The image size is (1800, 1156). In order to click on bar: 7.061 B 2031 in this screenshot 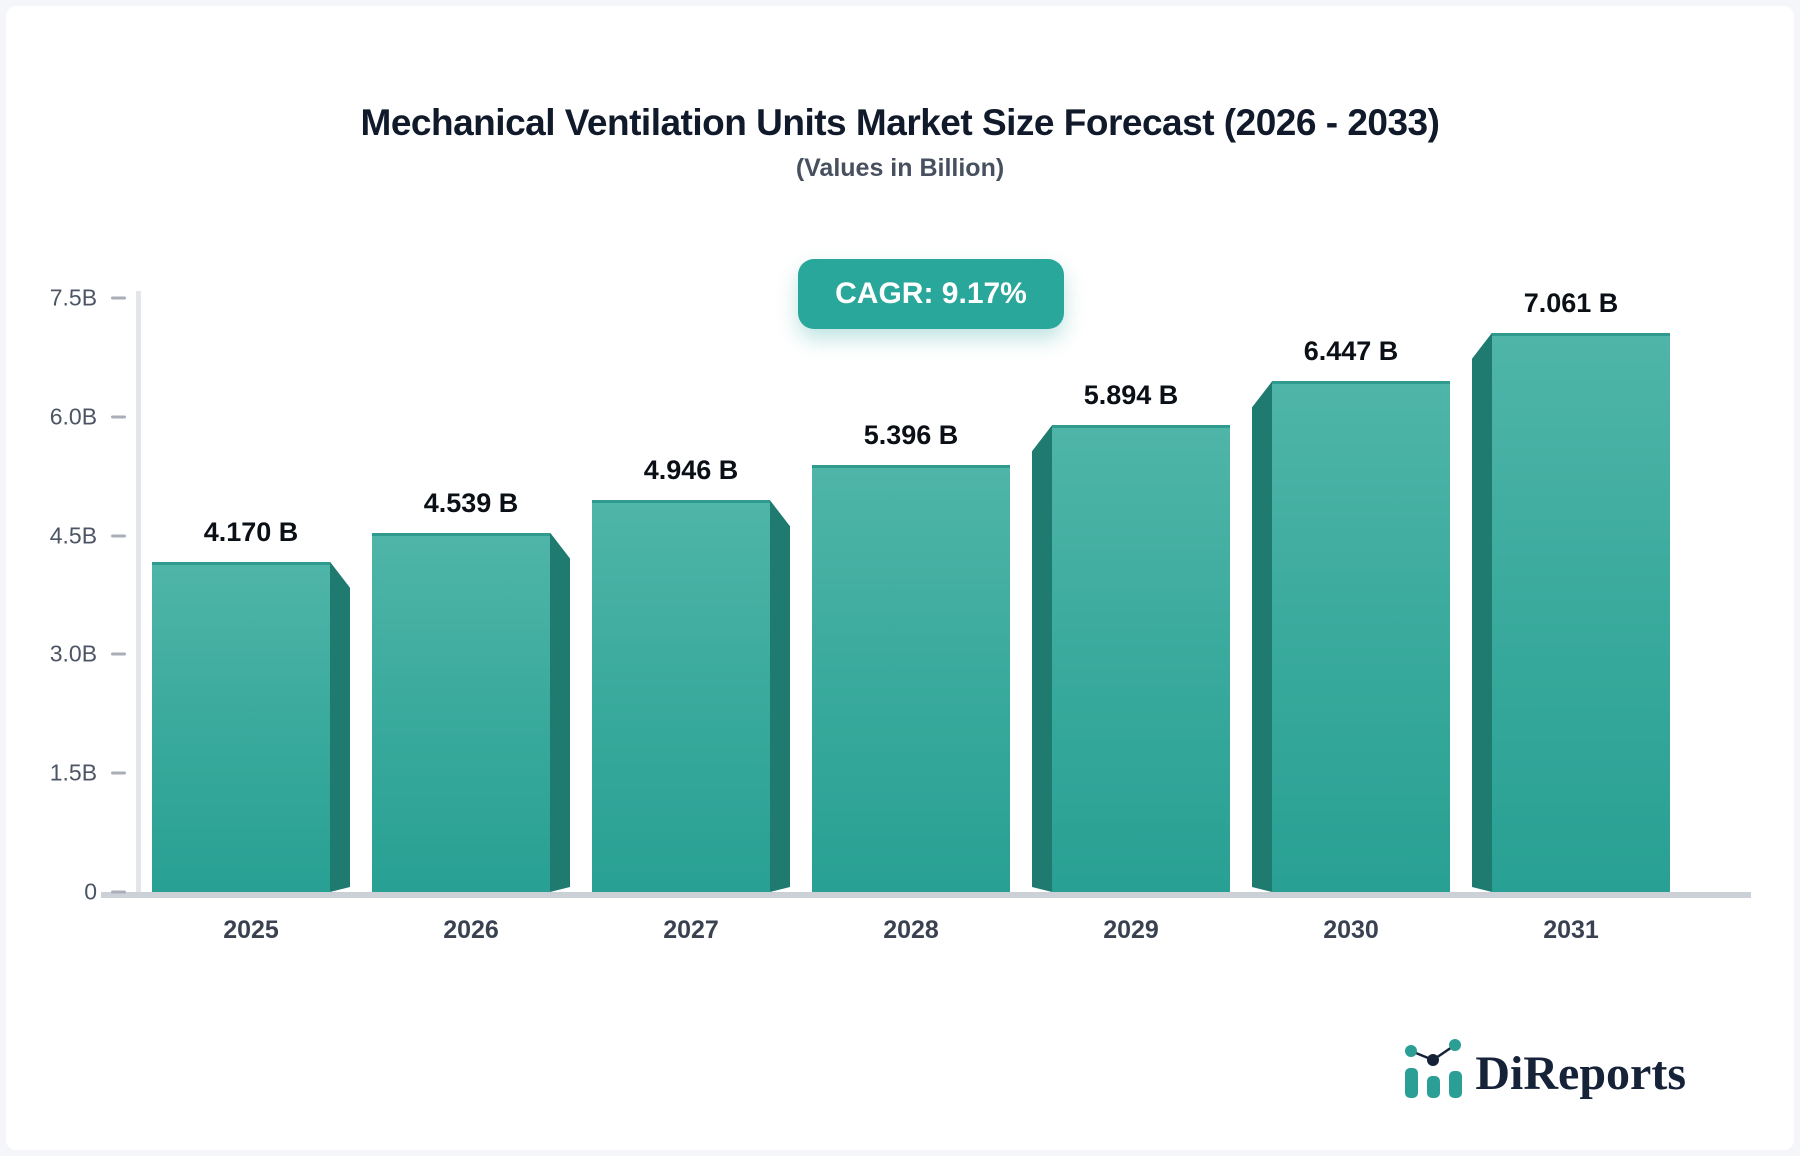, I will do `click(1571, 616)`.